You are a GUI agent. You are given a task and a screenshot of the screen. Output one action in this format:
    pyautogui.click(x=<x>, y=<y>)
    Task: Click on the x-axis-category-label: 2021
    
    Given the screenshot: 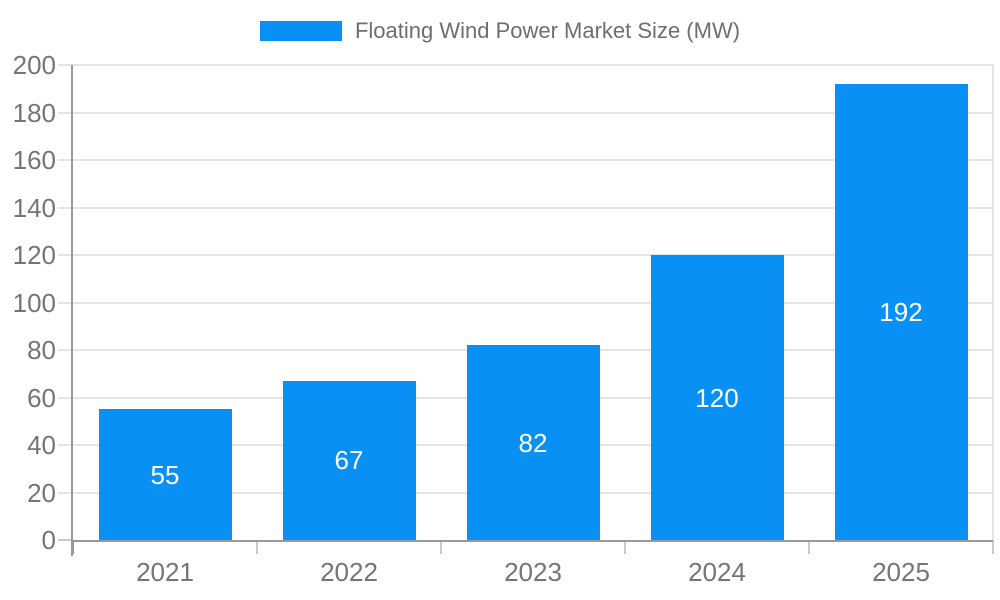 What is the action you would take?
    pyautogui.click(x=165, y=572)
    